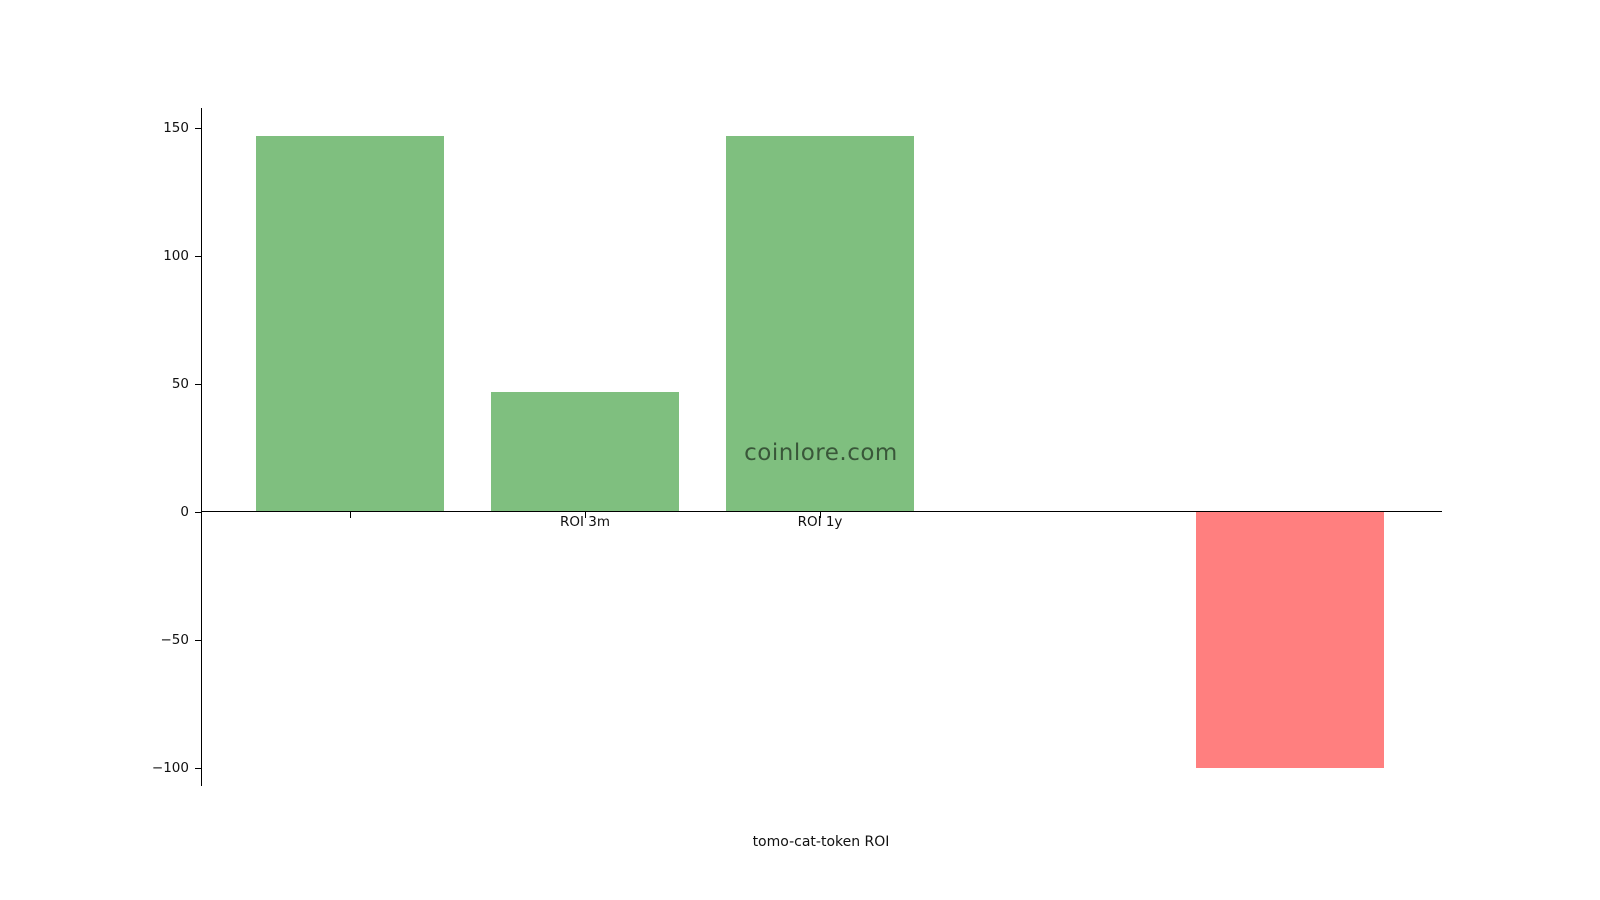  What do you see at coordinates (176, 128) in the screenshot?
I see `y-tick-label: 150` at bounding box center [176, 128].